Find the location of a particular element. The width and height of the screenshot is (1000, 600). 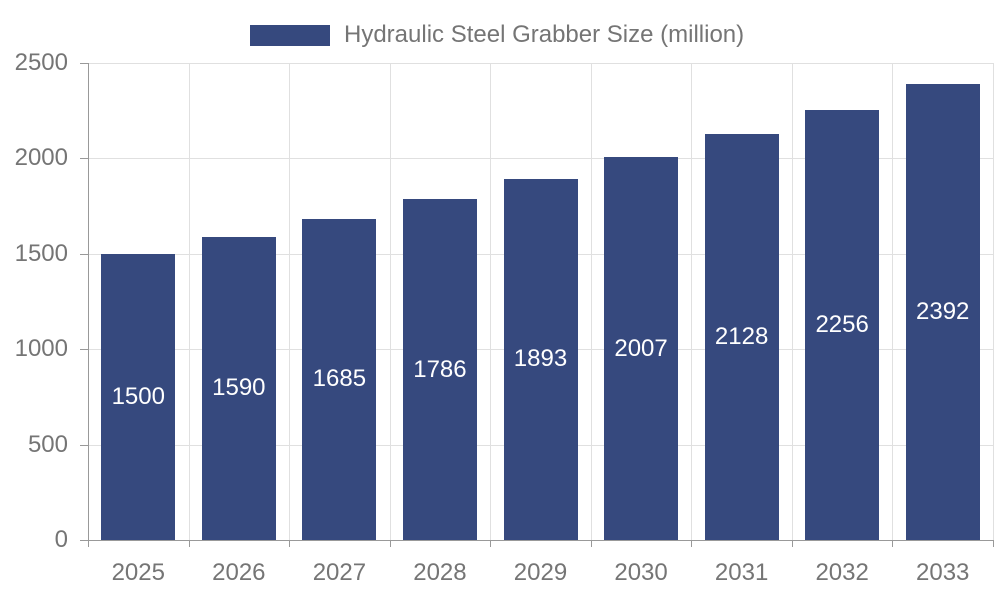

y-tick-label: 2000 is located at coordinates (41, 157).